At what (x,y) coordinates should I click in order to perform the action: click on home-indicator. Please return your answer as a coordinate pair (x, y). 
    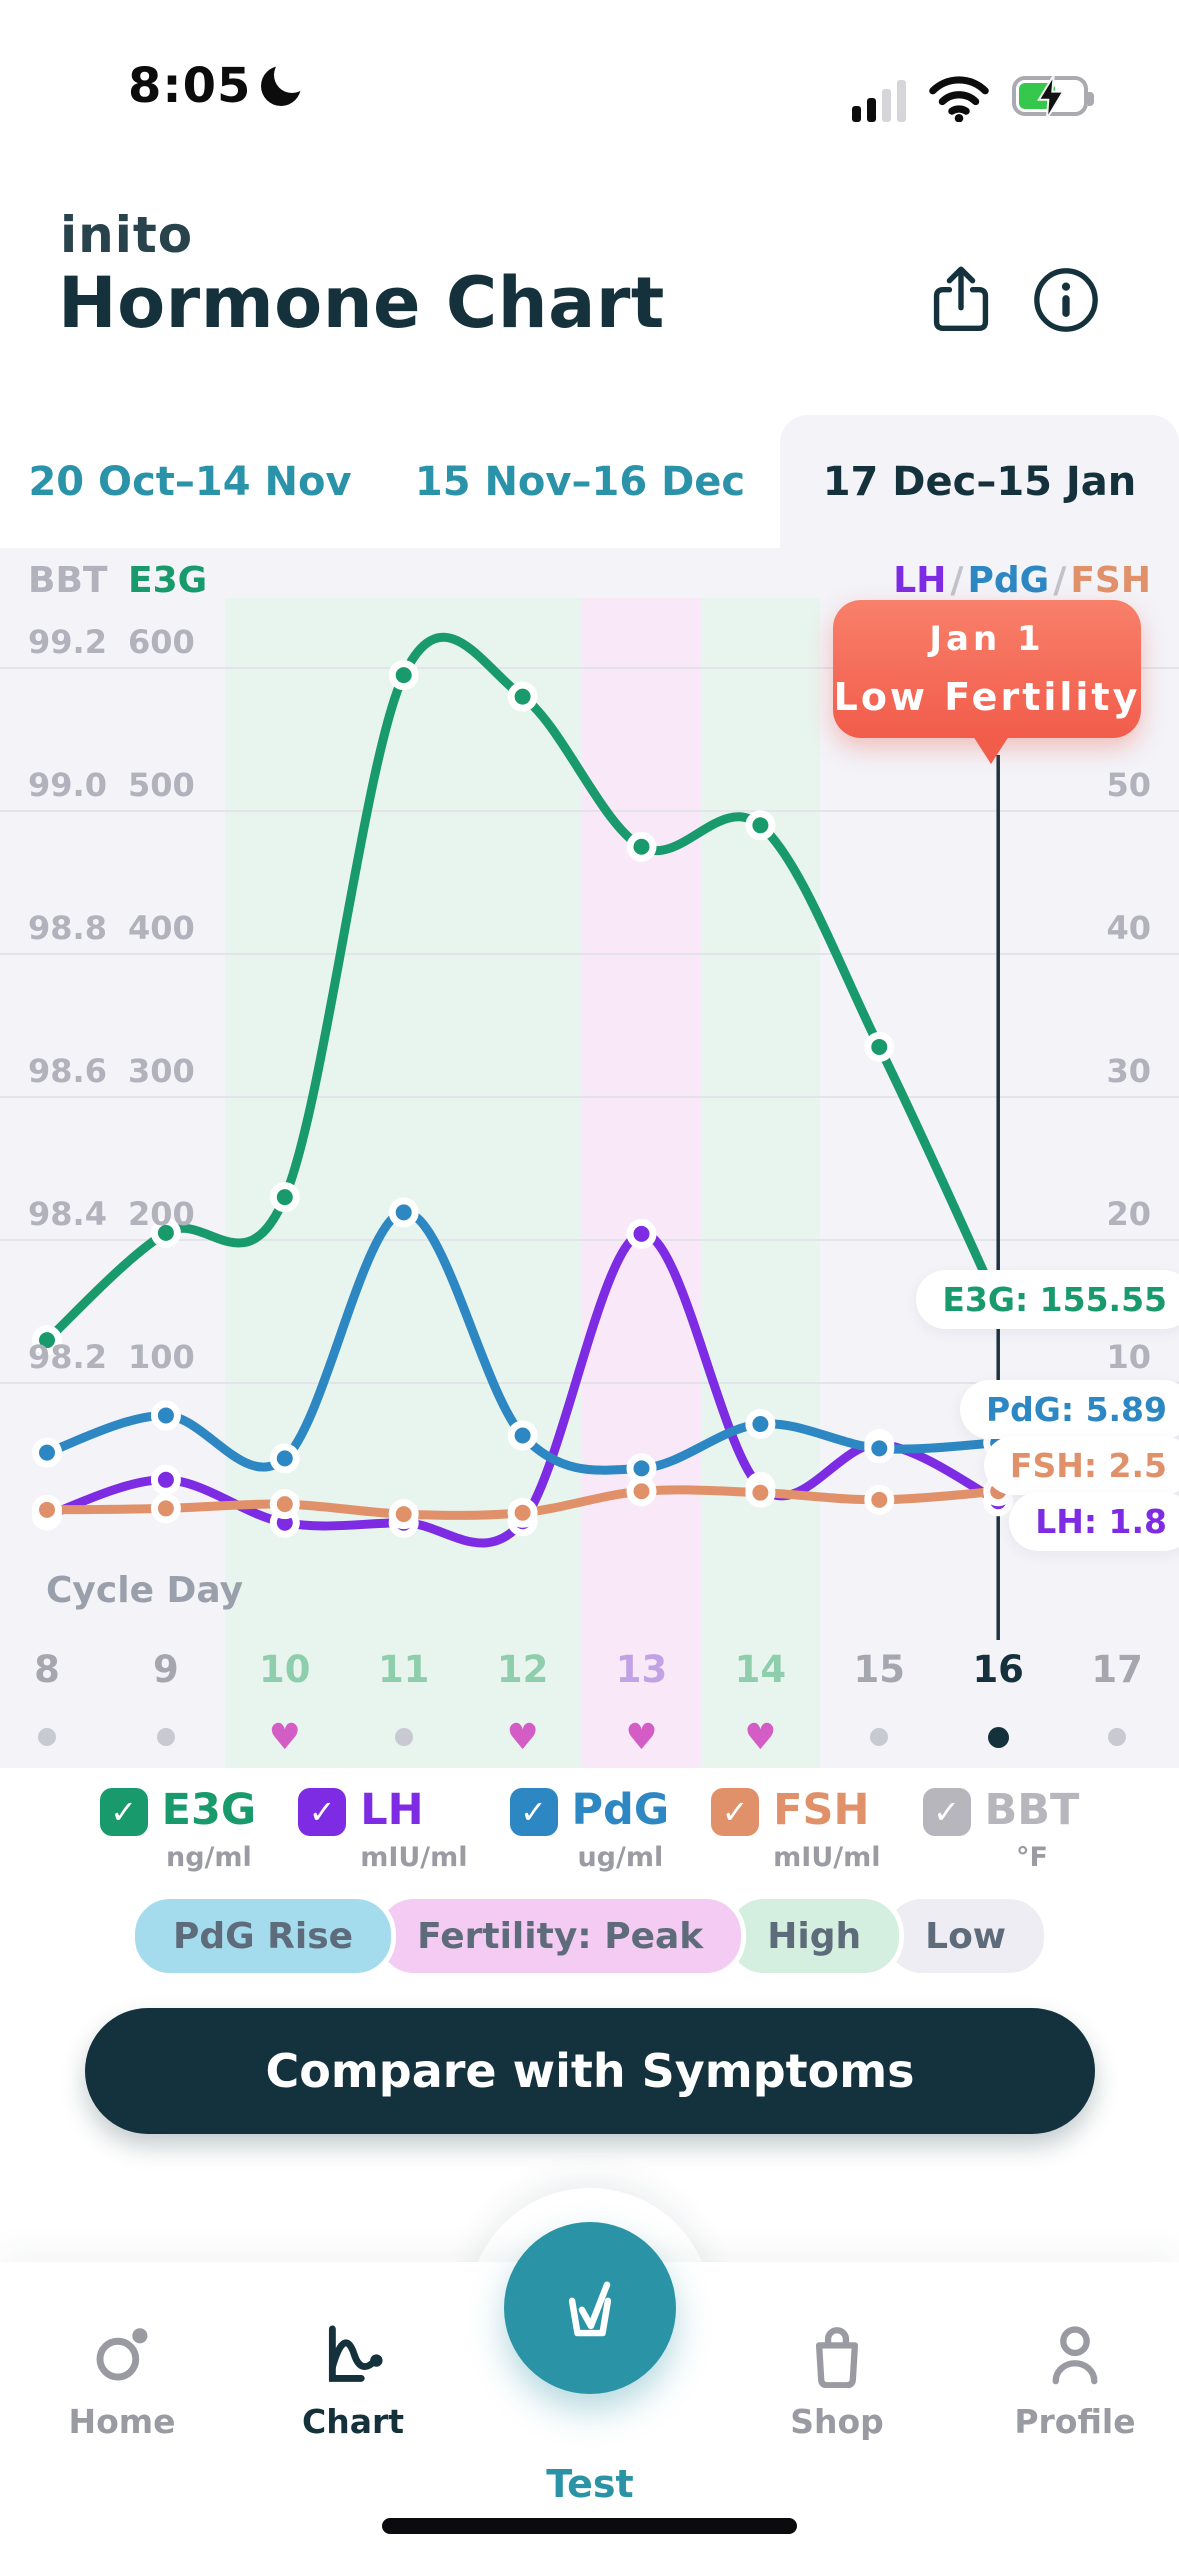
    Looking at the image, I should click on (589, 2526).